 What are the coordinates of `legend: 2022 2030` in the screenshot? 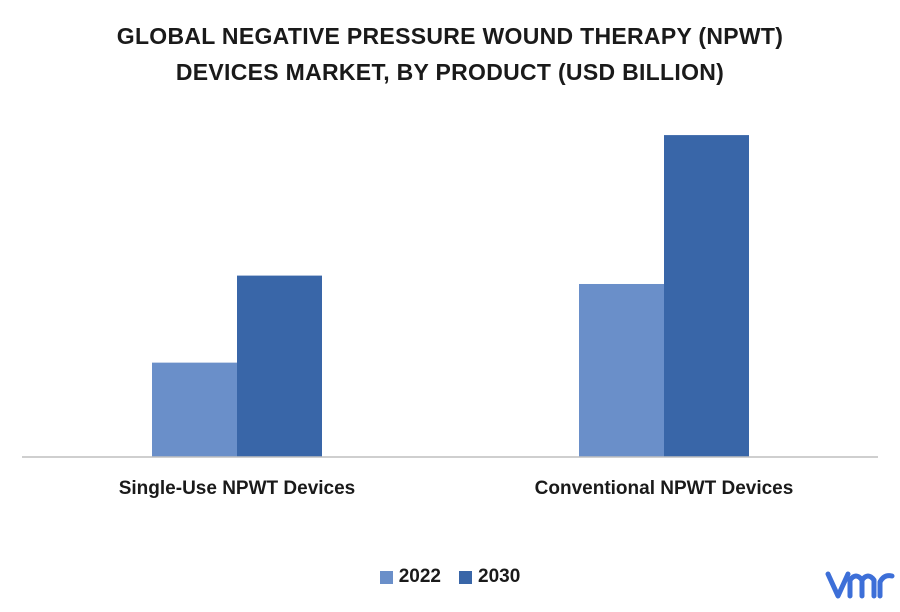 It's located at (450, 577).